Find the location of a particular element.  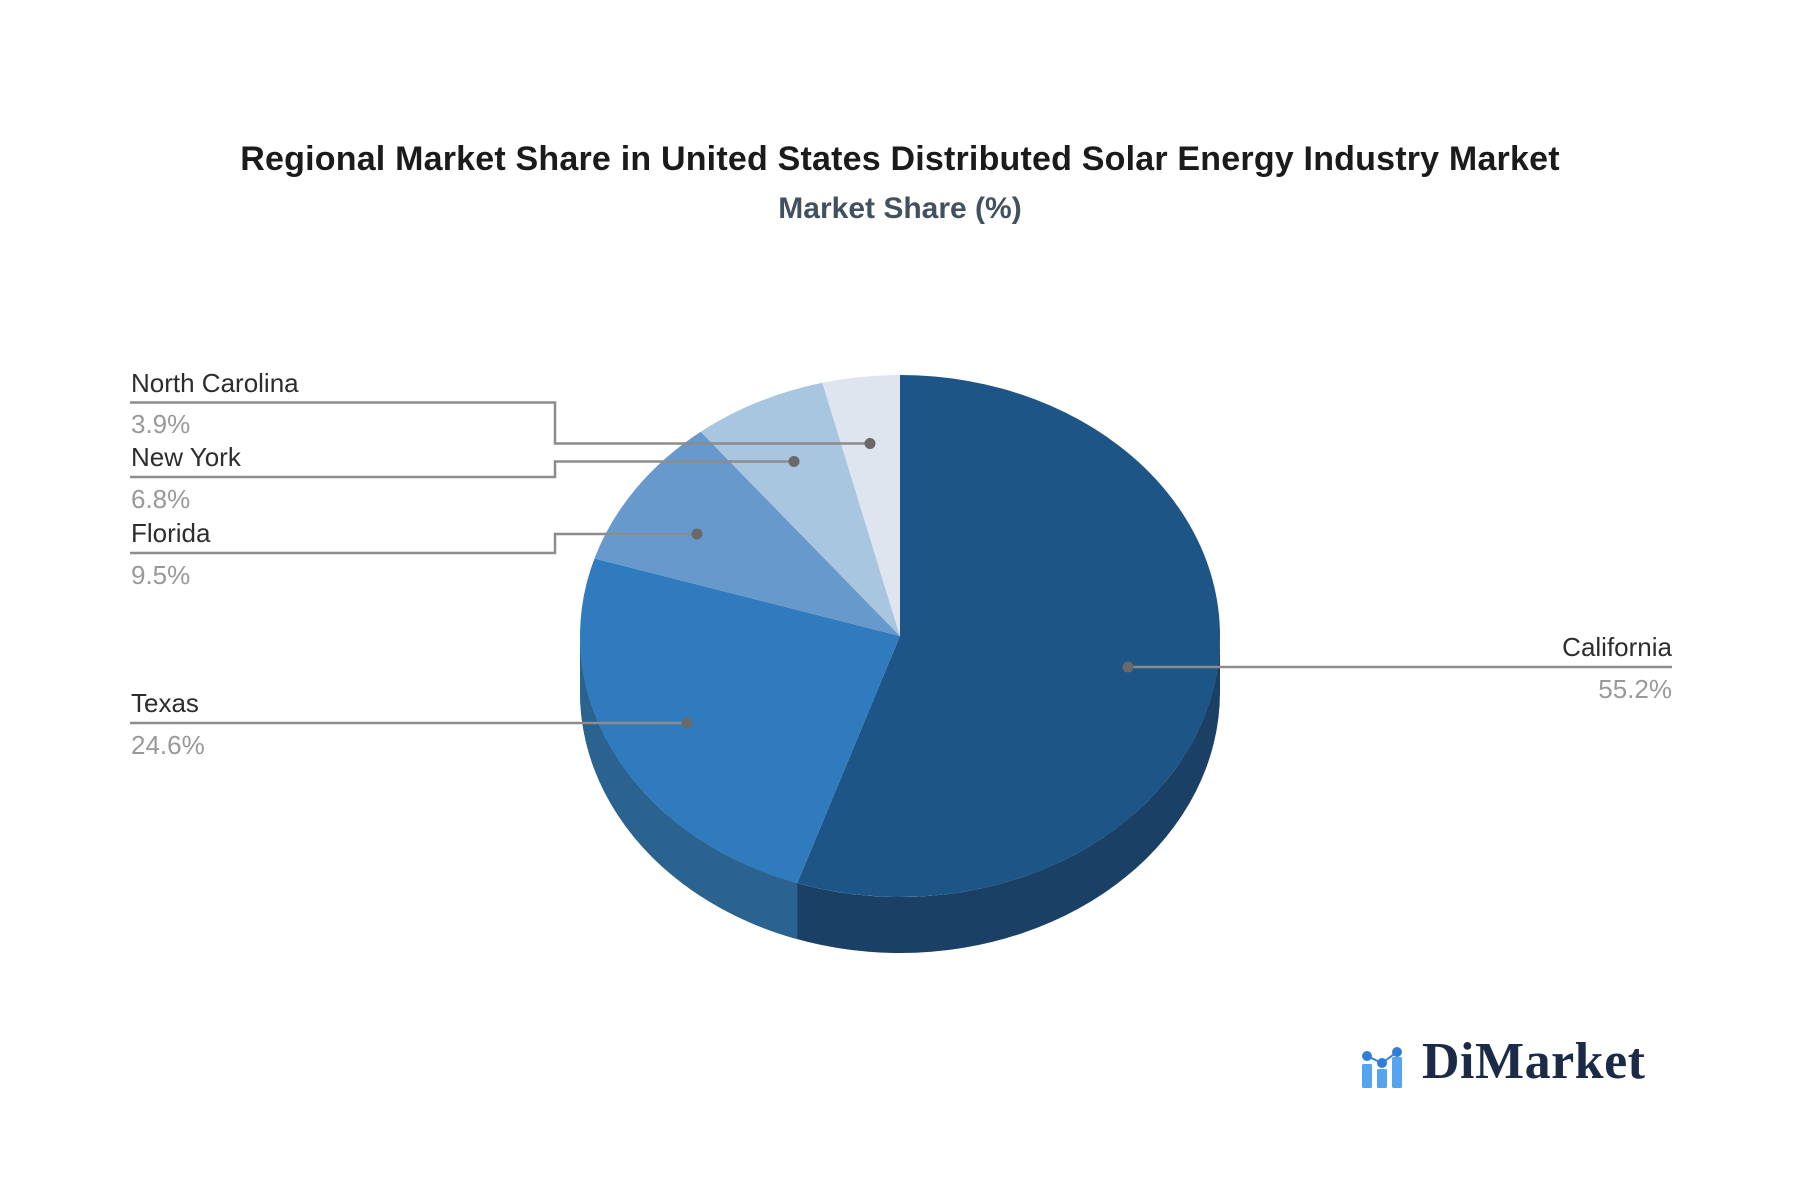

callout-value-texas: 24.6% is located at coordinates (168, 745).